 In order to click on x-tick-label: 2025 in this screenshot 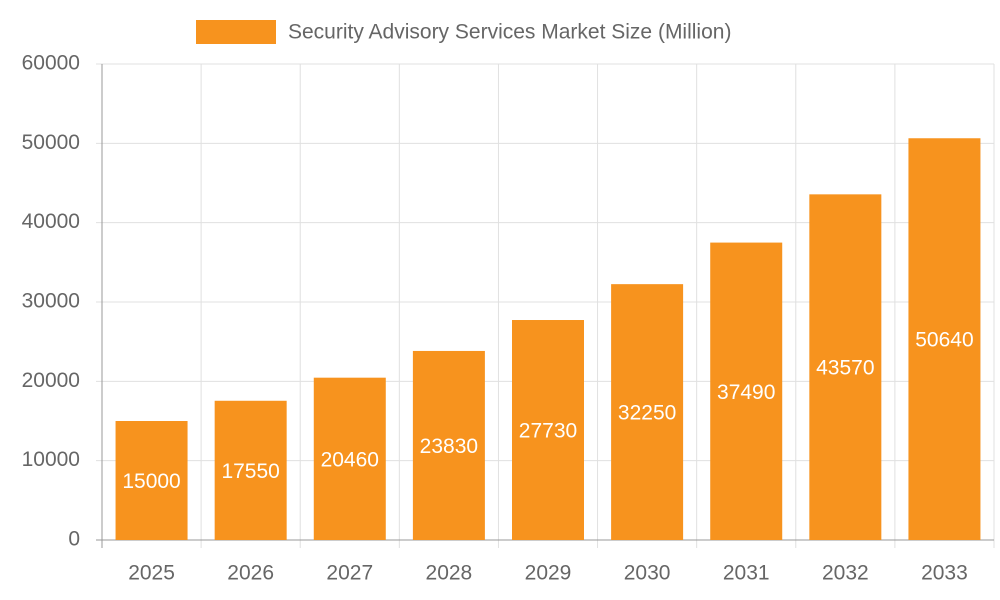, I will do `click(151, 573)`.